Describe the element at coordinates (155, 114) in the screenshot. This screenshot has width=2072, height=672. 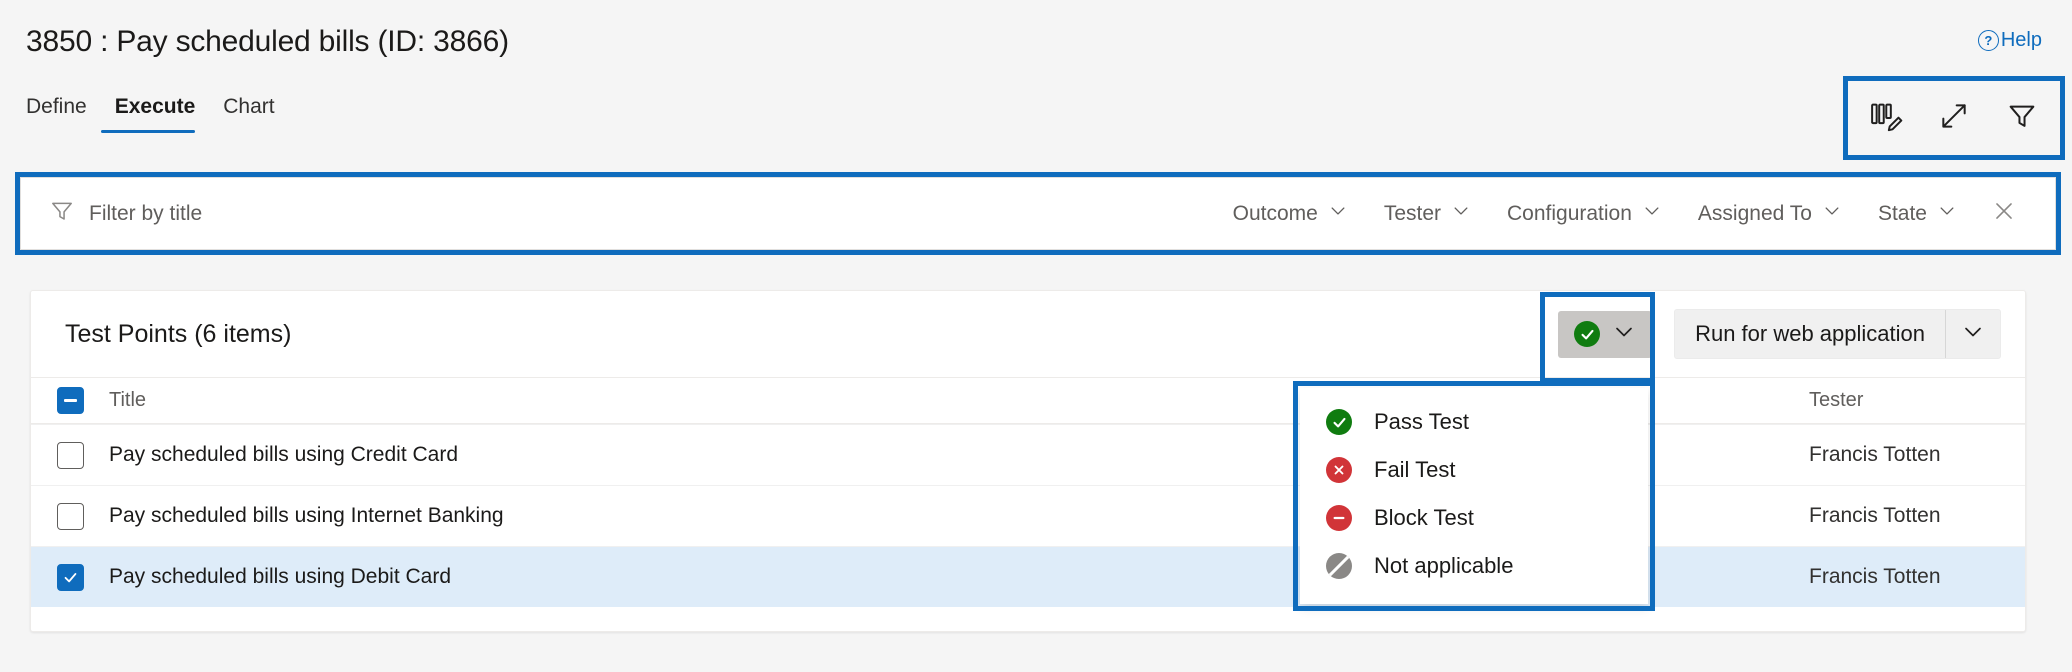
I see `tab-execute: Execute` at that location.